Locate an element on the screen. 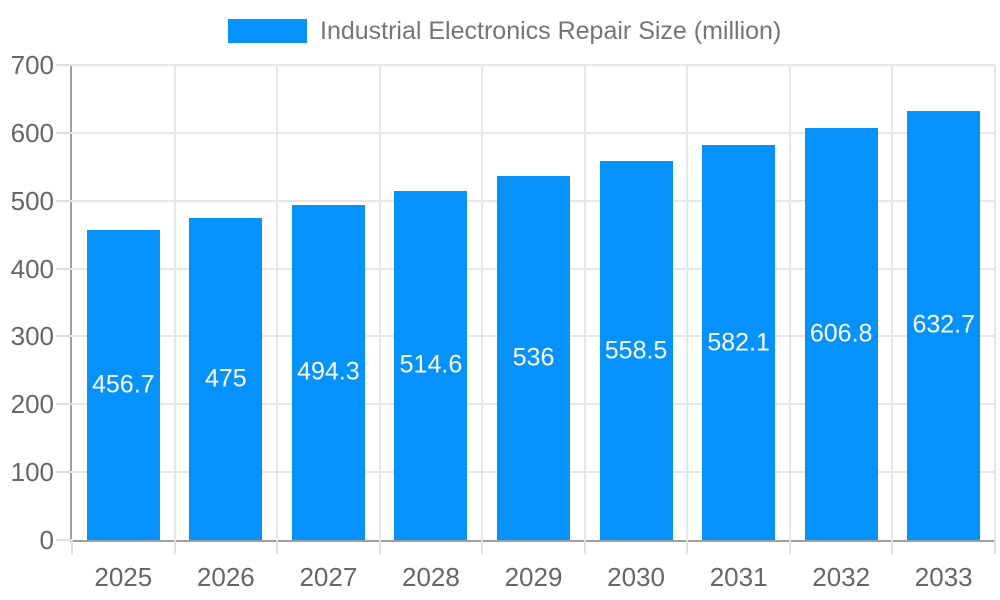 The image size is (1000, 600). x-axis-label: 2029 is located at coordinates (533, 577).